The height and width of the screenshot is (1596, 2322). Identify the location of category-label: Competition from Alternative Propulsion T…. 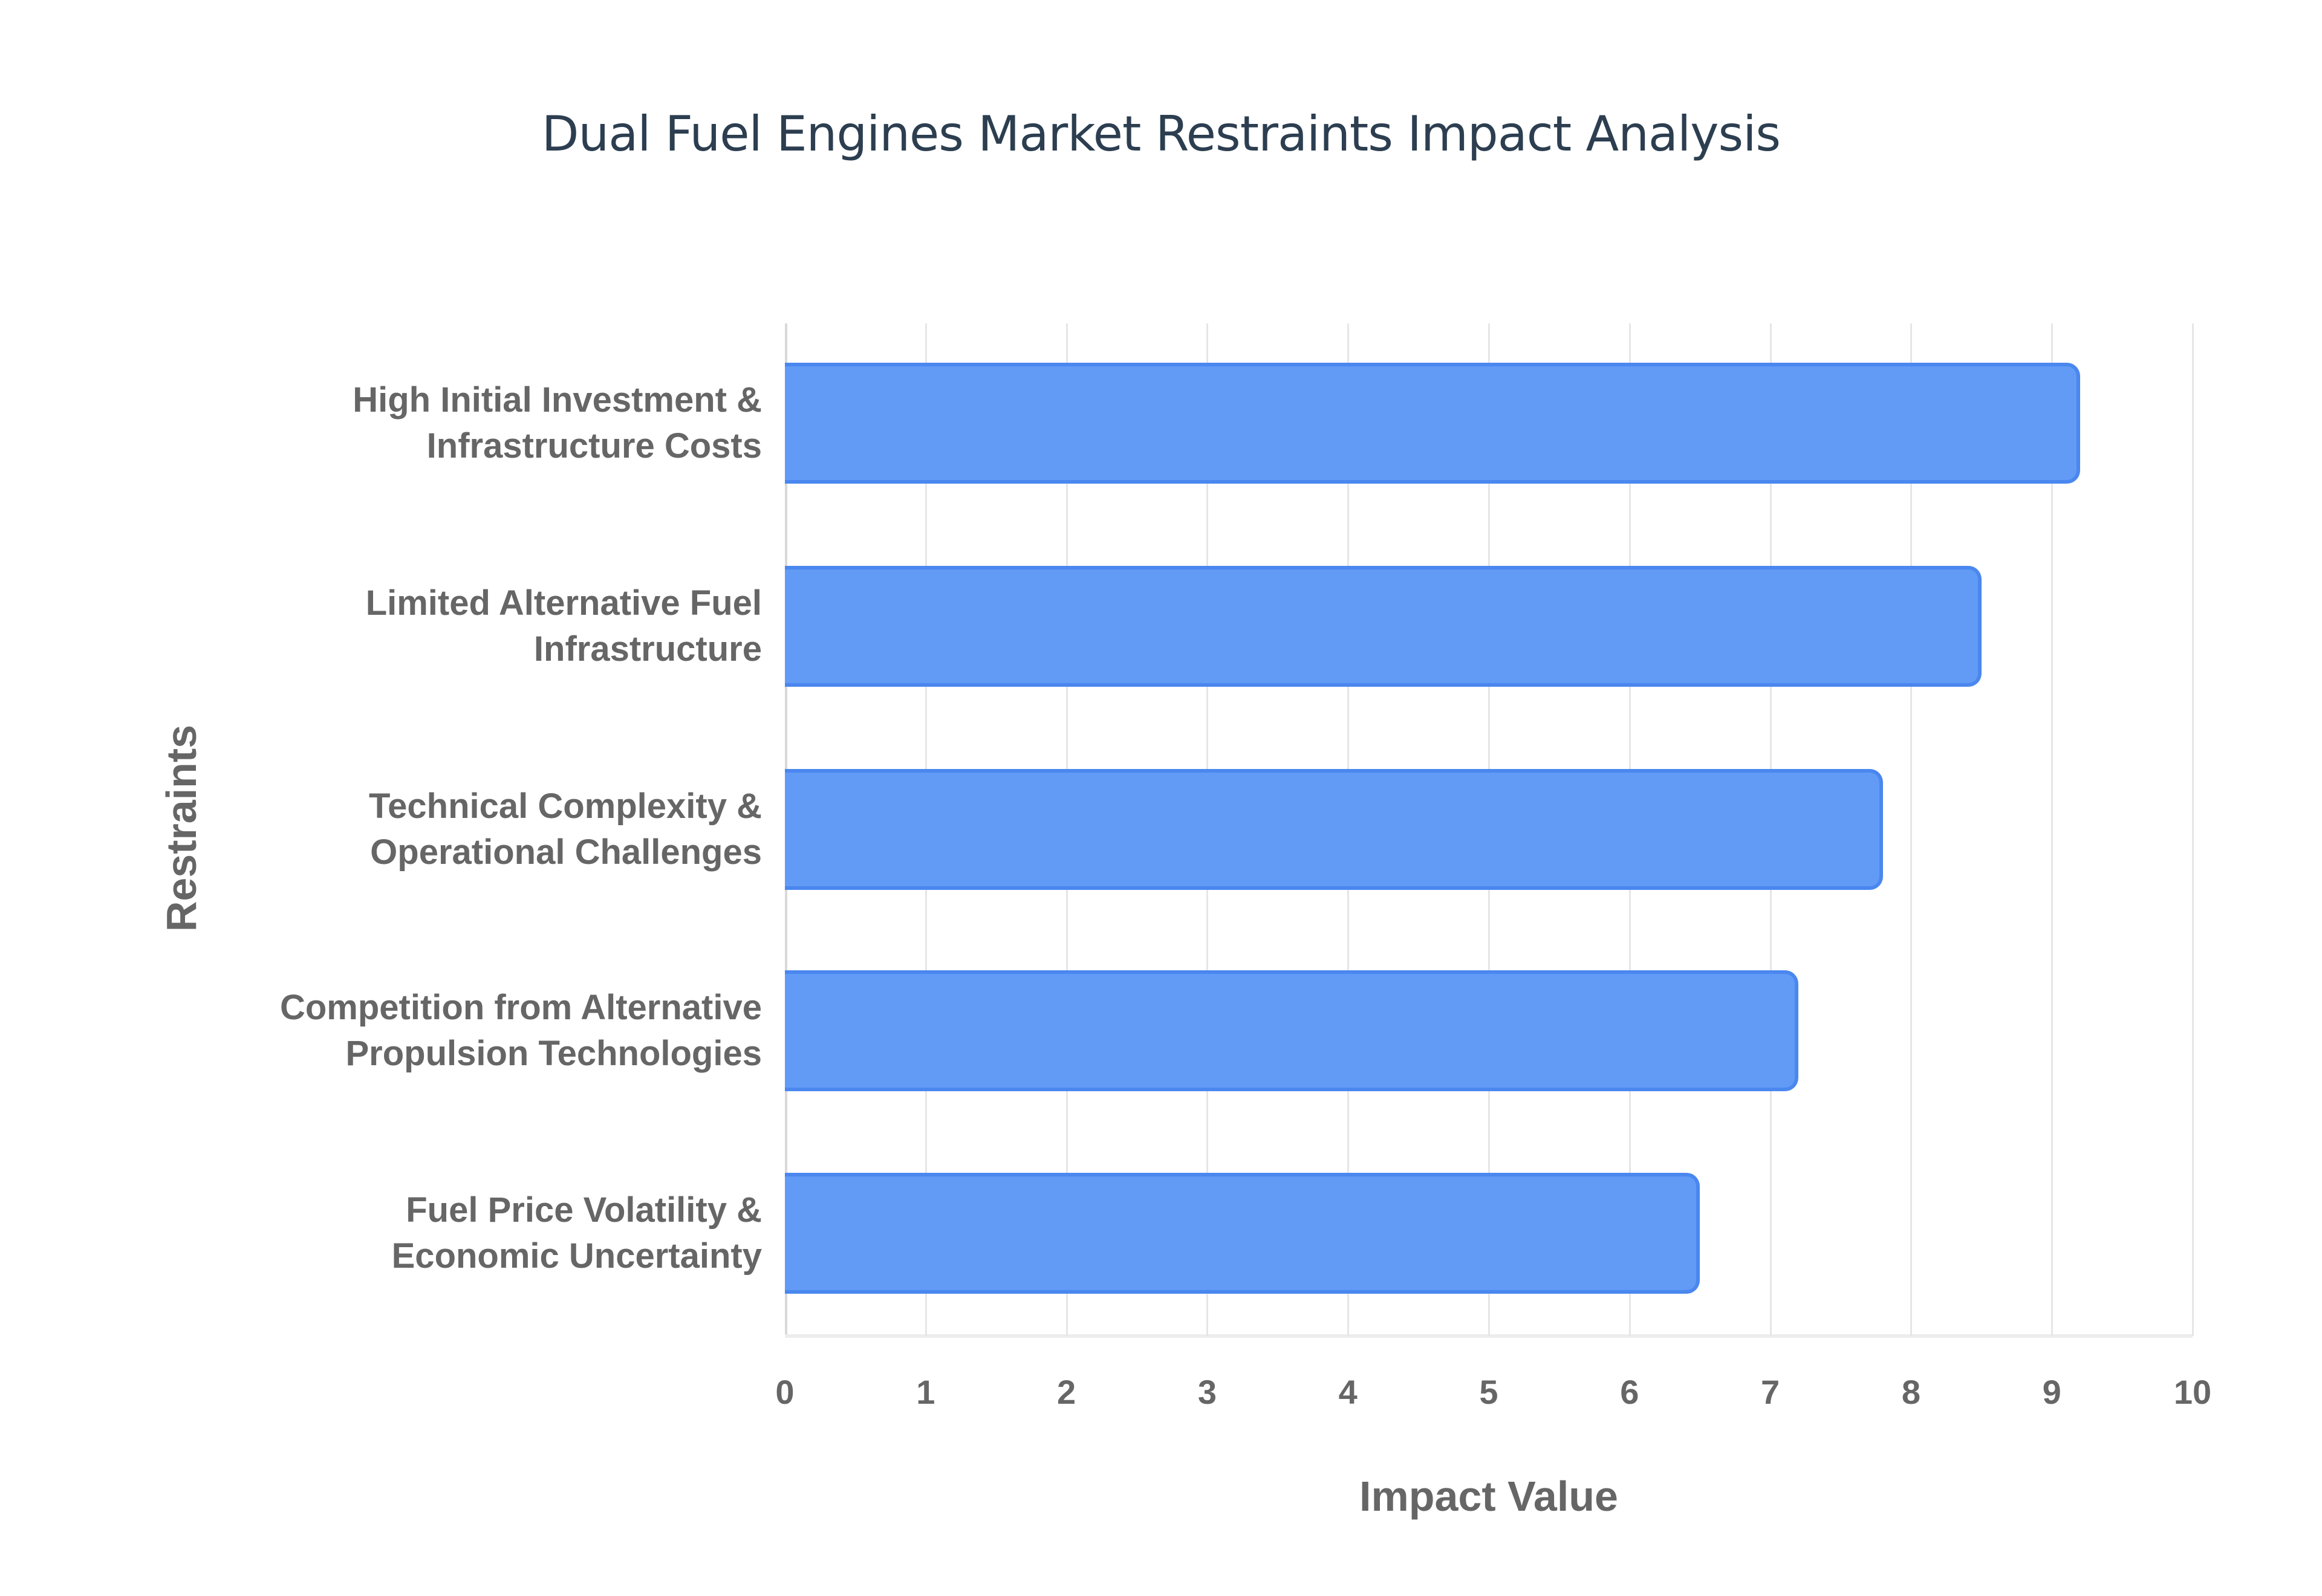
(520, 1030).